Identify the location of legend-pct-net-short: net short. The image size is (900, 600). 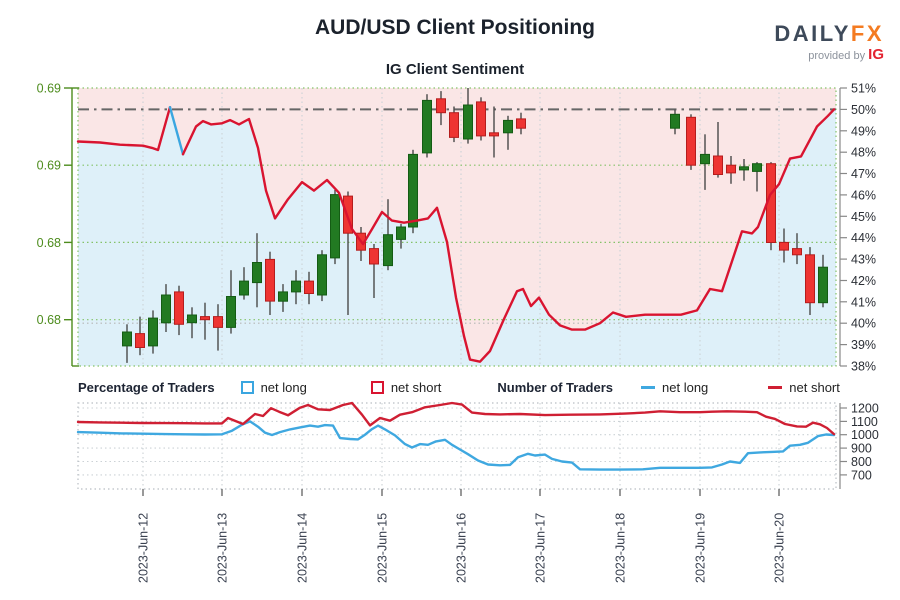
(406, 387).